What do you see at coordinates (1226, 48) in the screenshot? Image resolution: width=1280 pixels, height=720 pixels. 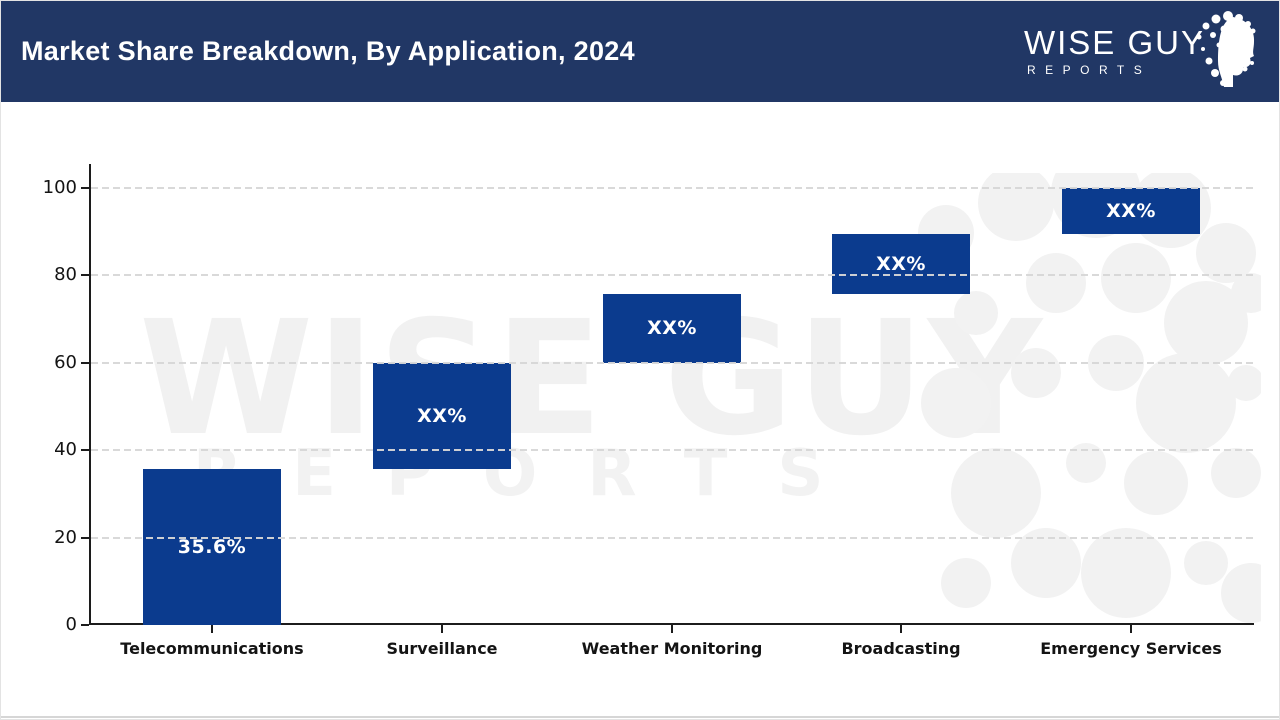 I see `wiseguy-head-icon` at bounding box center [1226, 48].